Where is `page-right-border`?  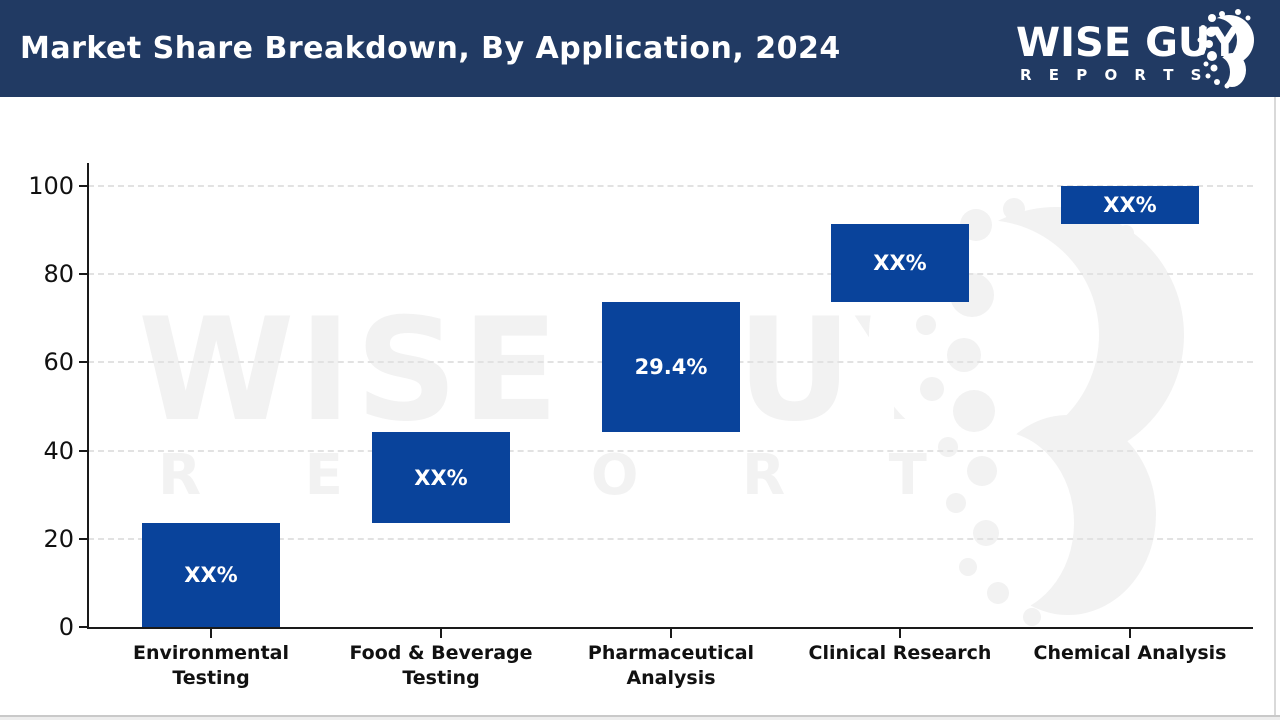 page-right-border is located at coordinates (1275, 408).